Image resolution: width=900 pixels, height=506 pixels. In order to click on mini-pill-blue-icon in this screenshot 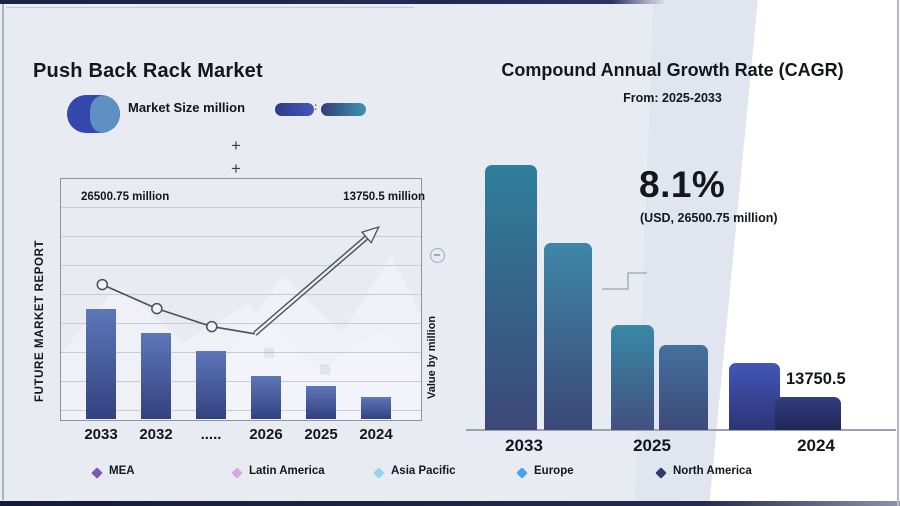, I will do `click(294, 109)`.